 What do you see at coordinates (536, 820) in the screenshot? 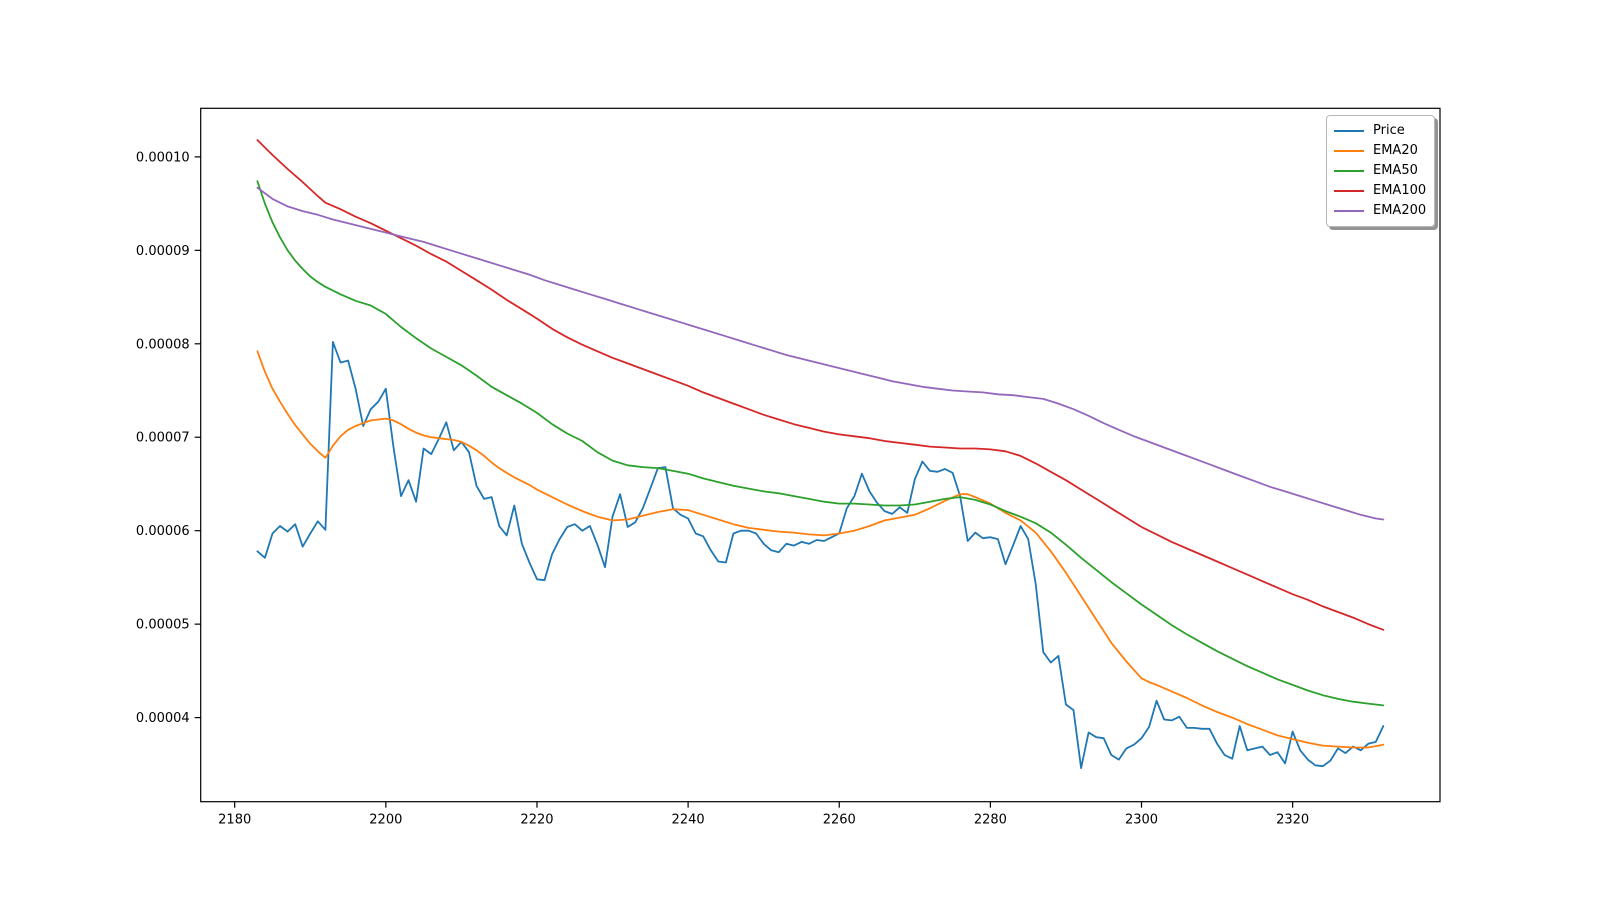
I see `x-tick-label: 2220` at bounding box center [536, 820].